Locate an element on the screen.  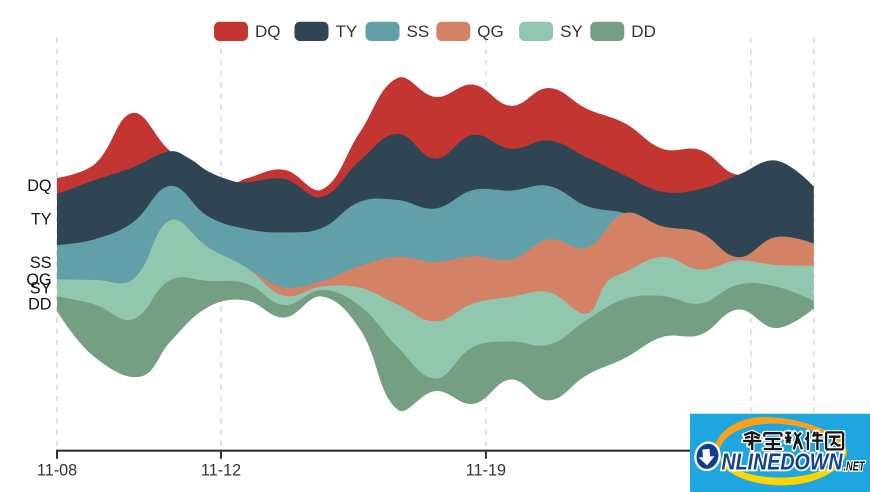
svg-text: NLINEDOWN is located at coordinates (783, 461).